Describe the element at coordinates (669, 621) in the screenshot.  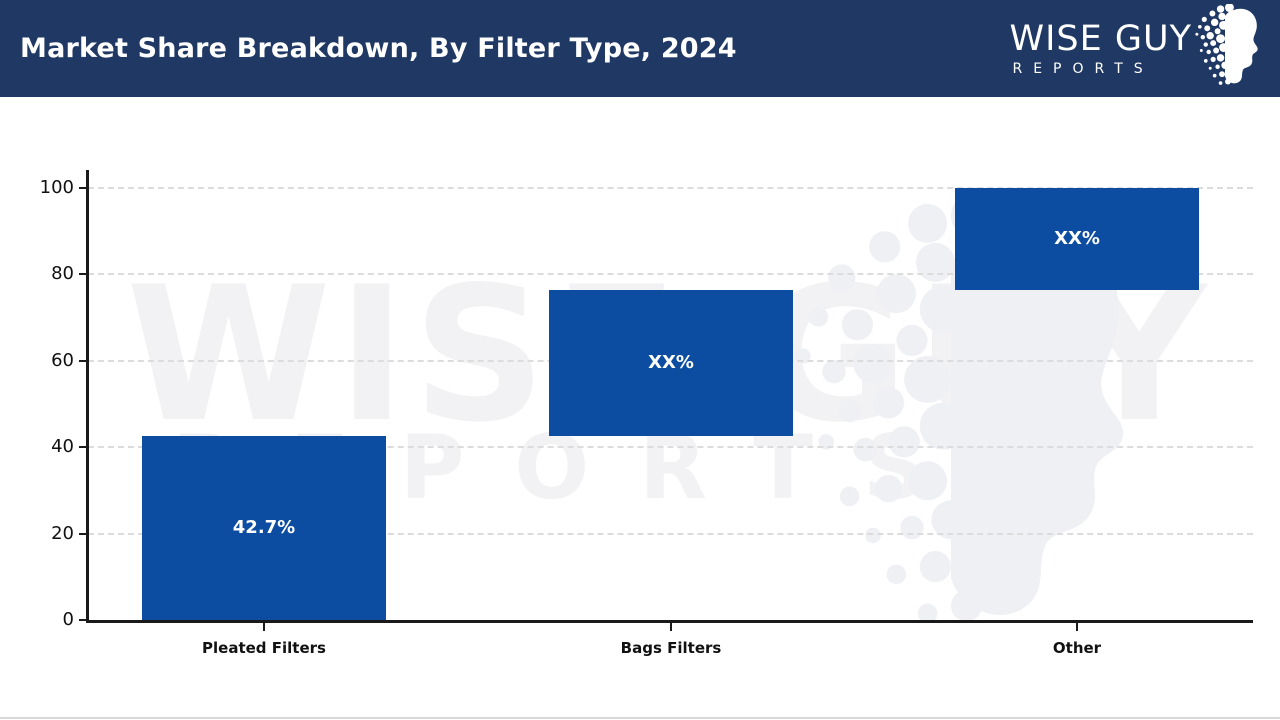
I see `x-axis-line` at that location.